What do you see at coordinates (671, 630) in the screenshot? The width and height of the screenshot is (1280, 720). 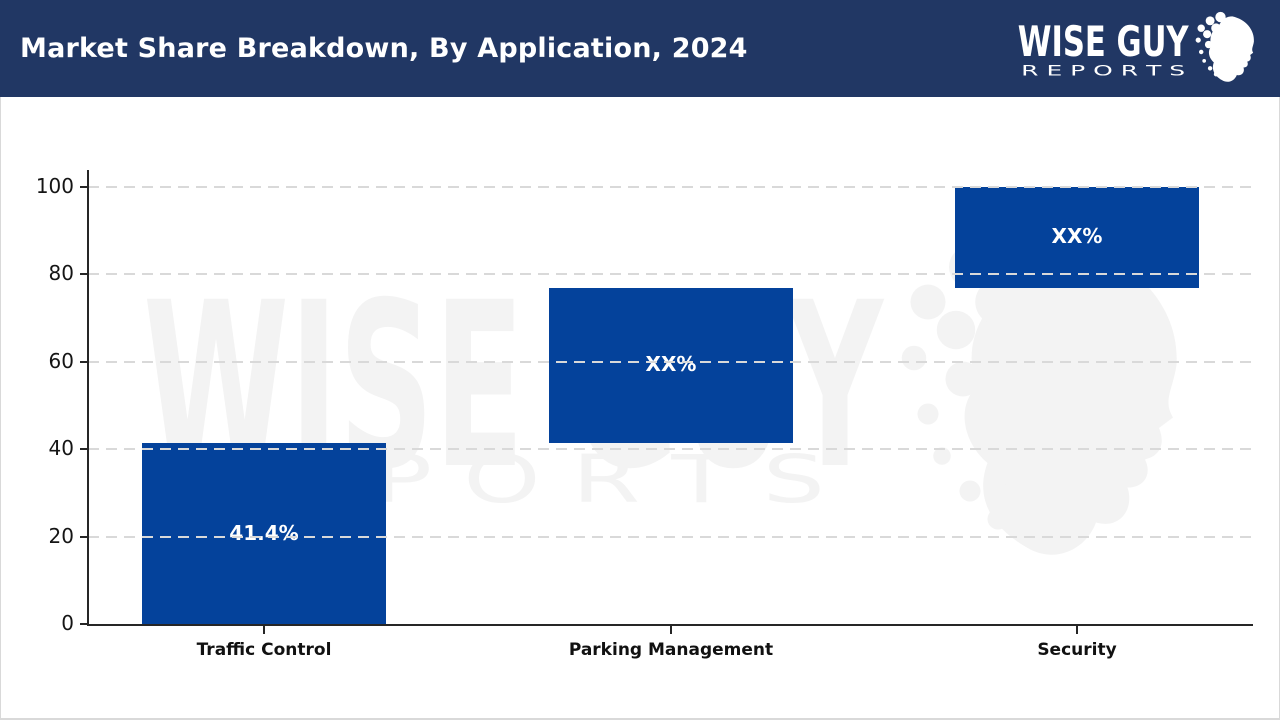 I see `x-tick-parking-management` at bounding box center [671, 630].